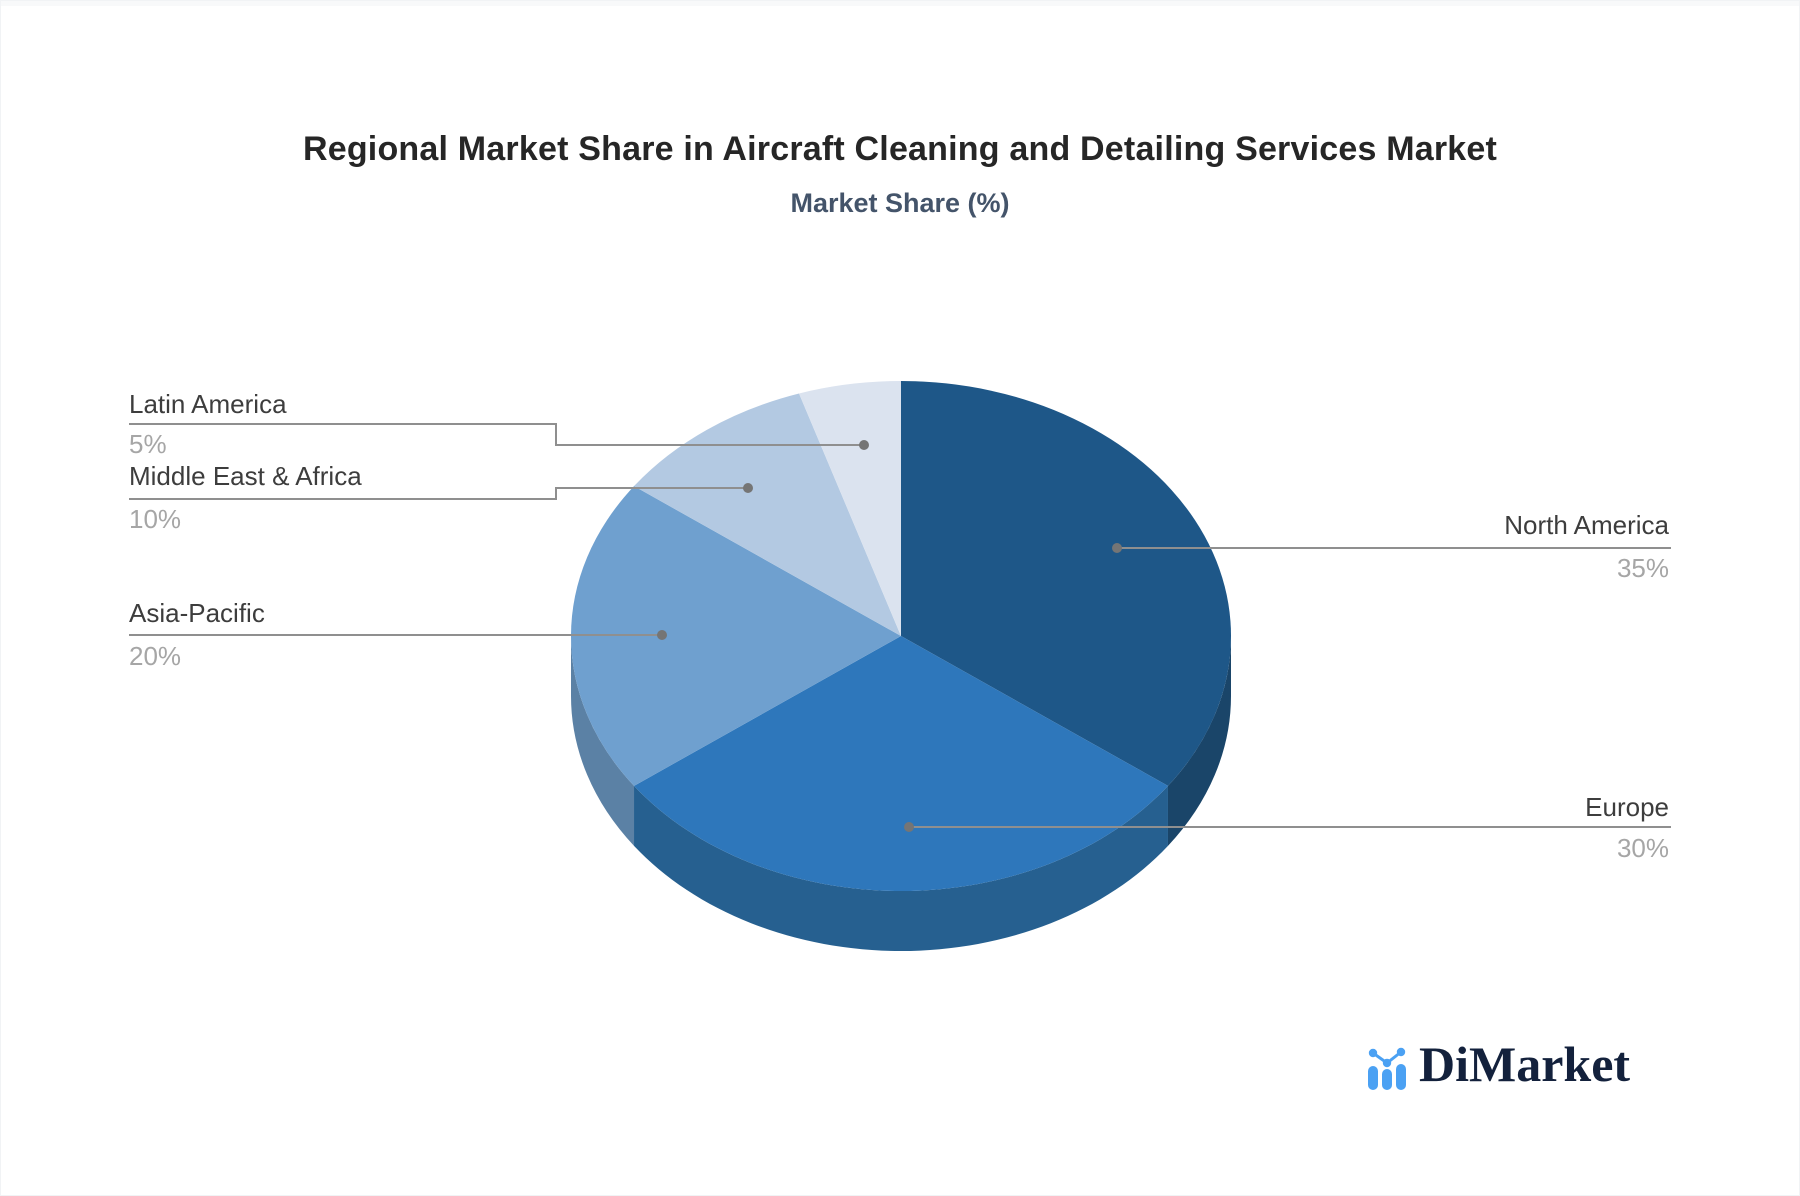 The width and height of the screenshot is (1800, 1196). I want to click on callout-value-europe: 30%, so click(1642, 848).